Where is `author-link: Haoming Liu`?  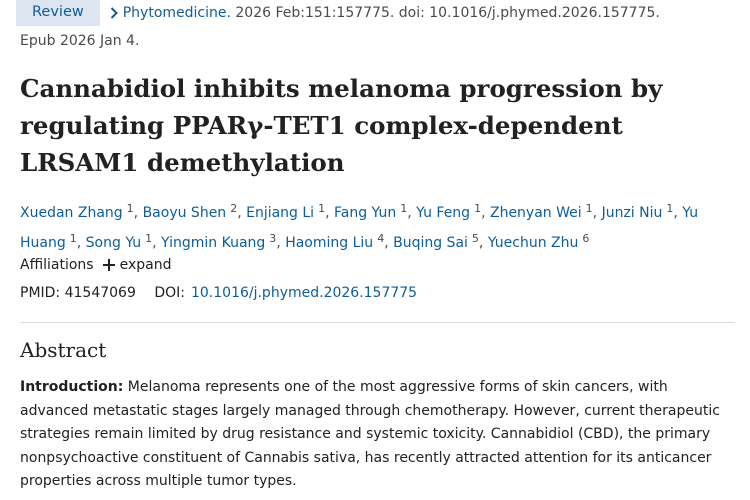
author-link: Haoming Liu is located at coordinates (329, 243).